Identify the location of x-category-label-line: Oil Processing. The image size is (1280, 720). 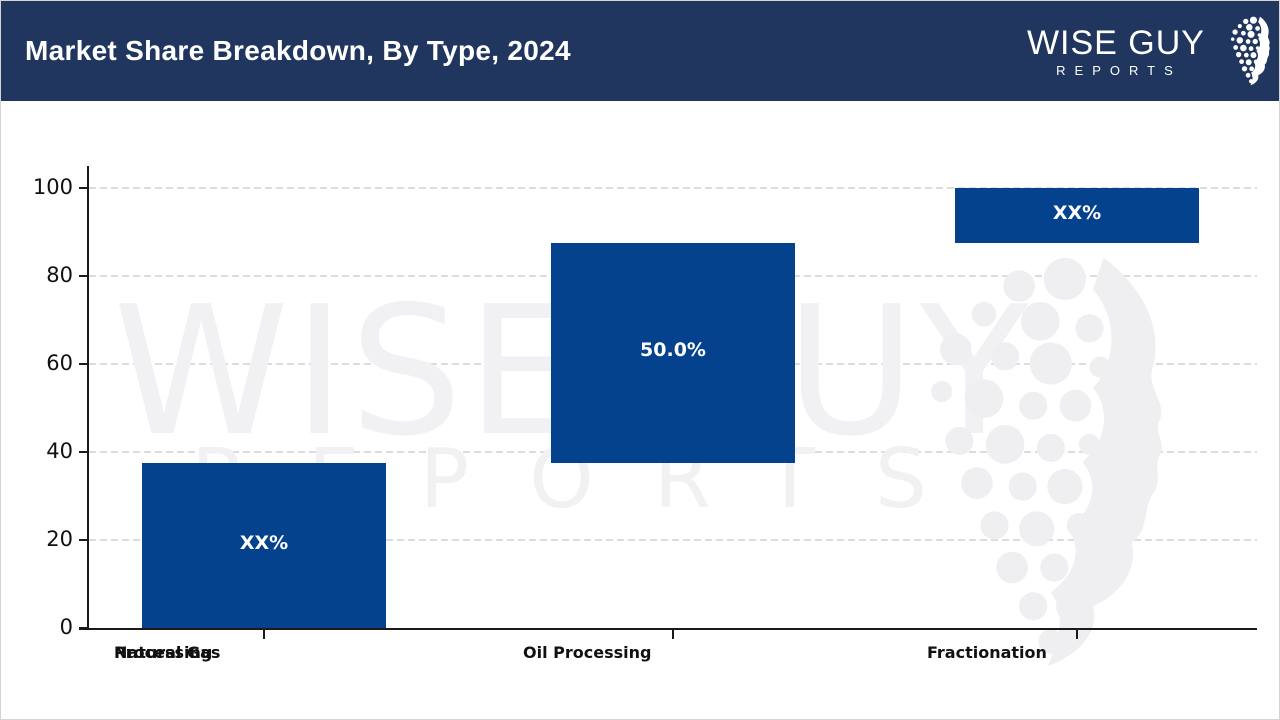
(587, 652).